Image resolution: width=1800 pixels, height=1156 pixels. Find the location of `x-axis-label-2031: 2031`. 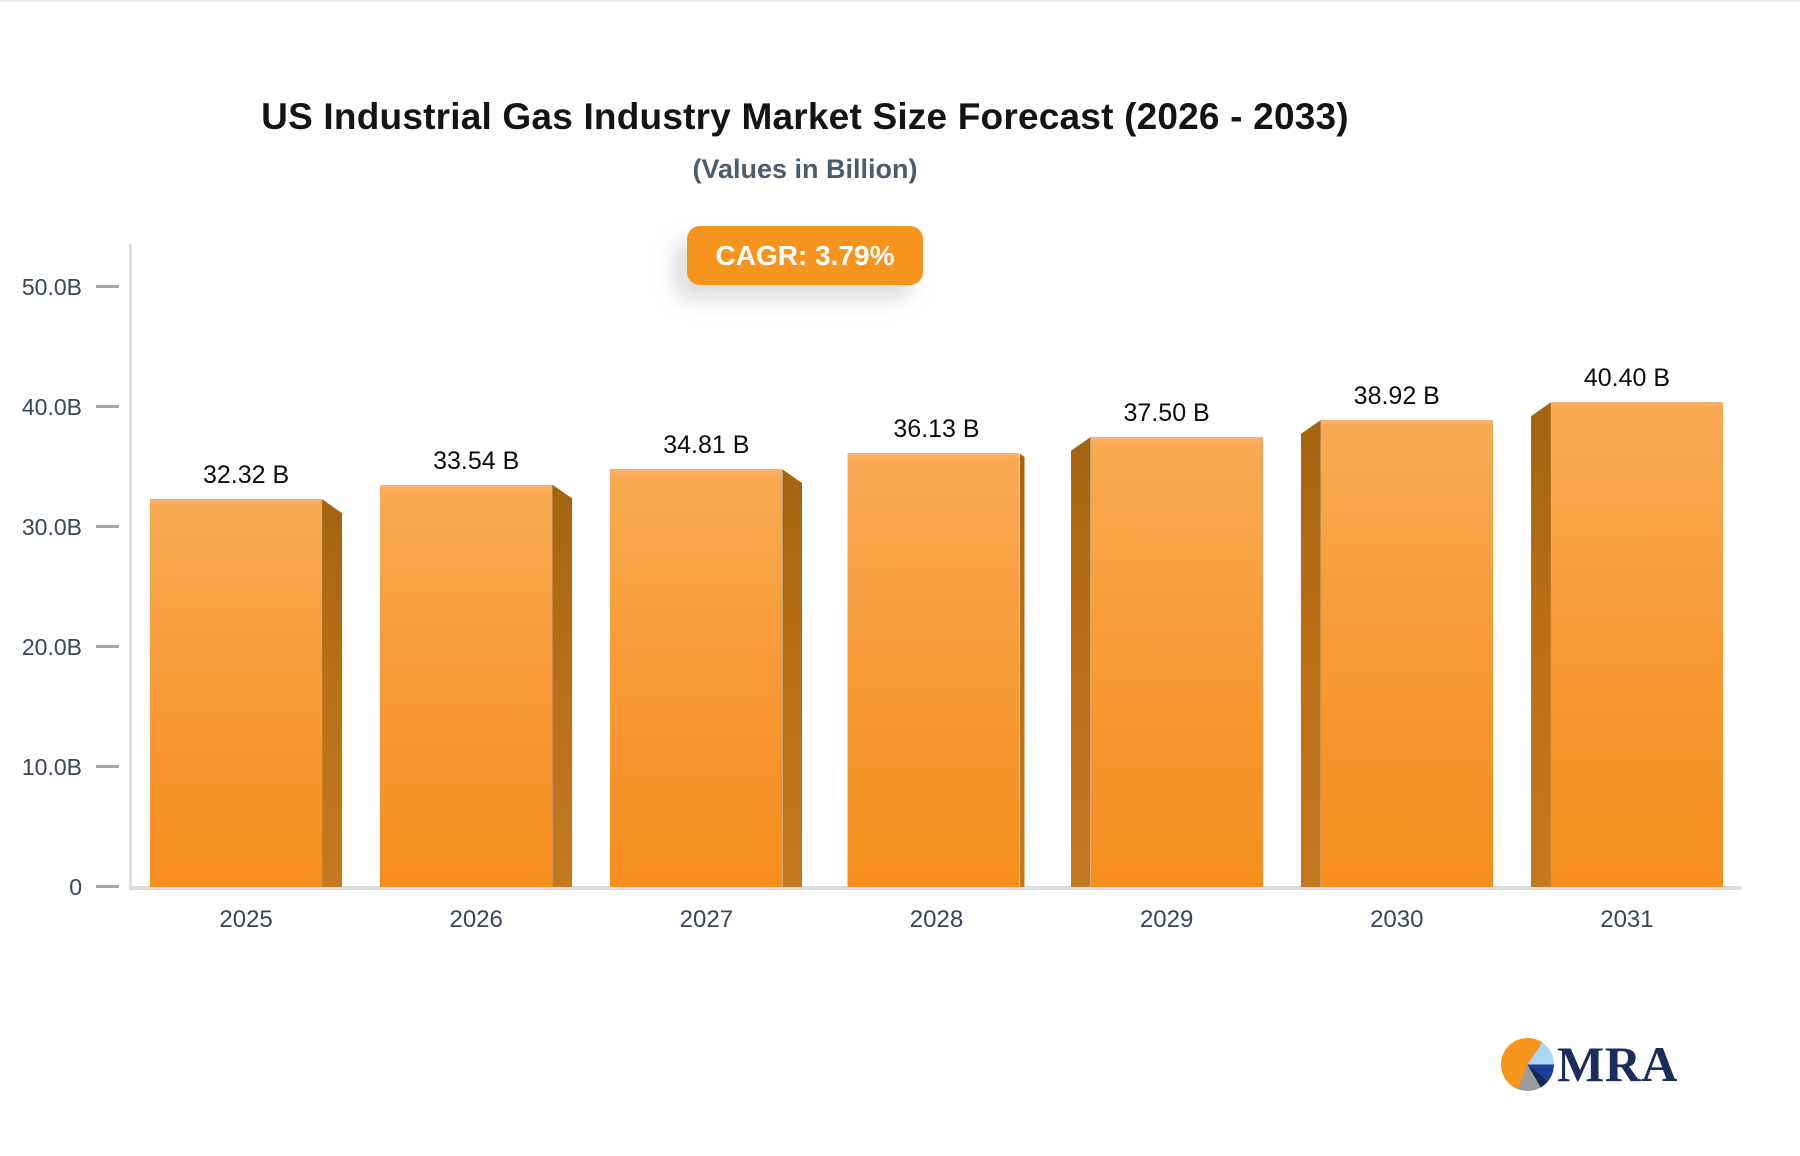

x-axis-label-2031: 2031 is located at coordinates (1627, 919).